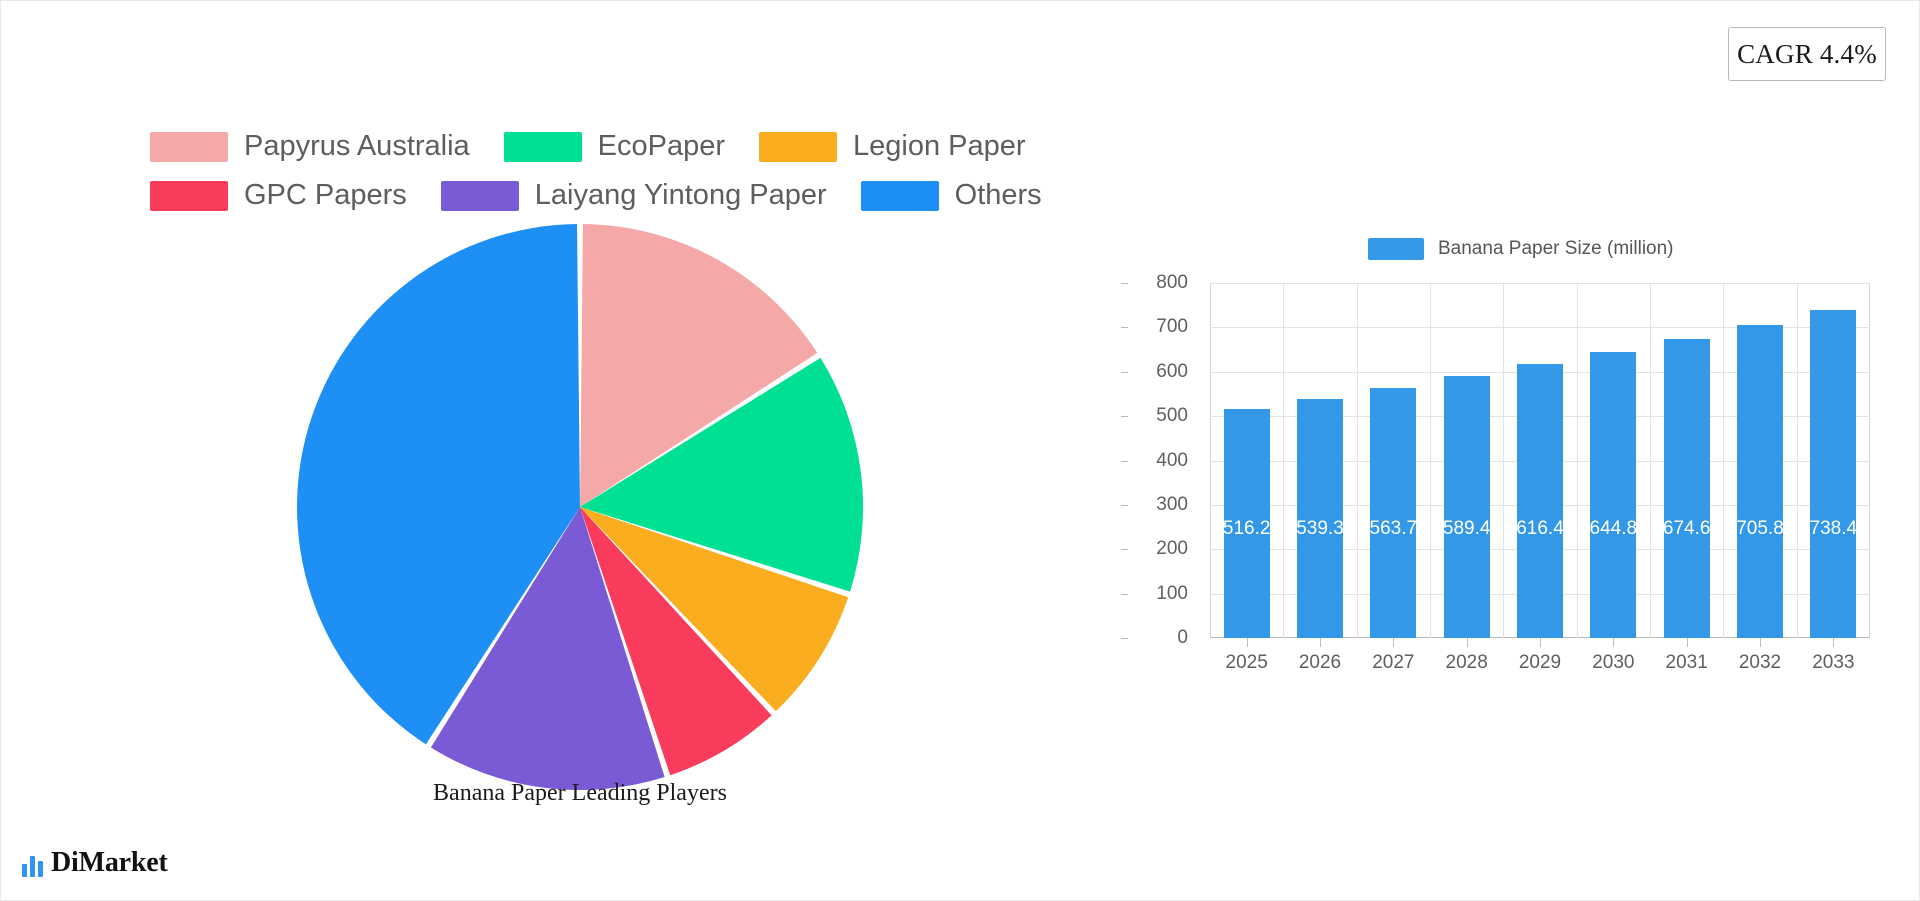 The image size is (1920, 901). I want to click on pie-legend-row-2: GPC Papers Laiyang Yintong Paper Others, so click(596, 195).